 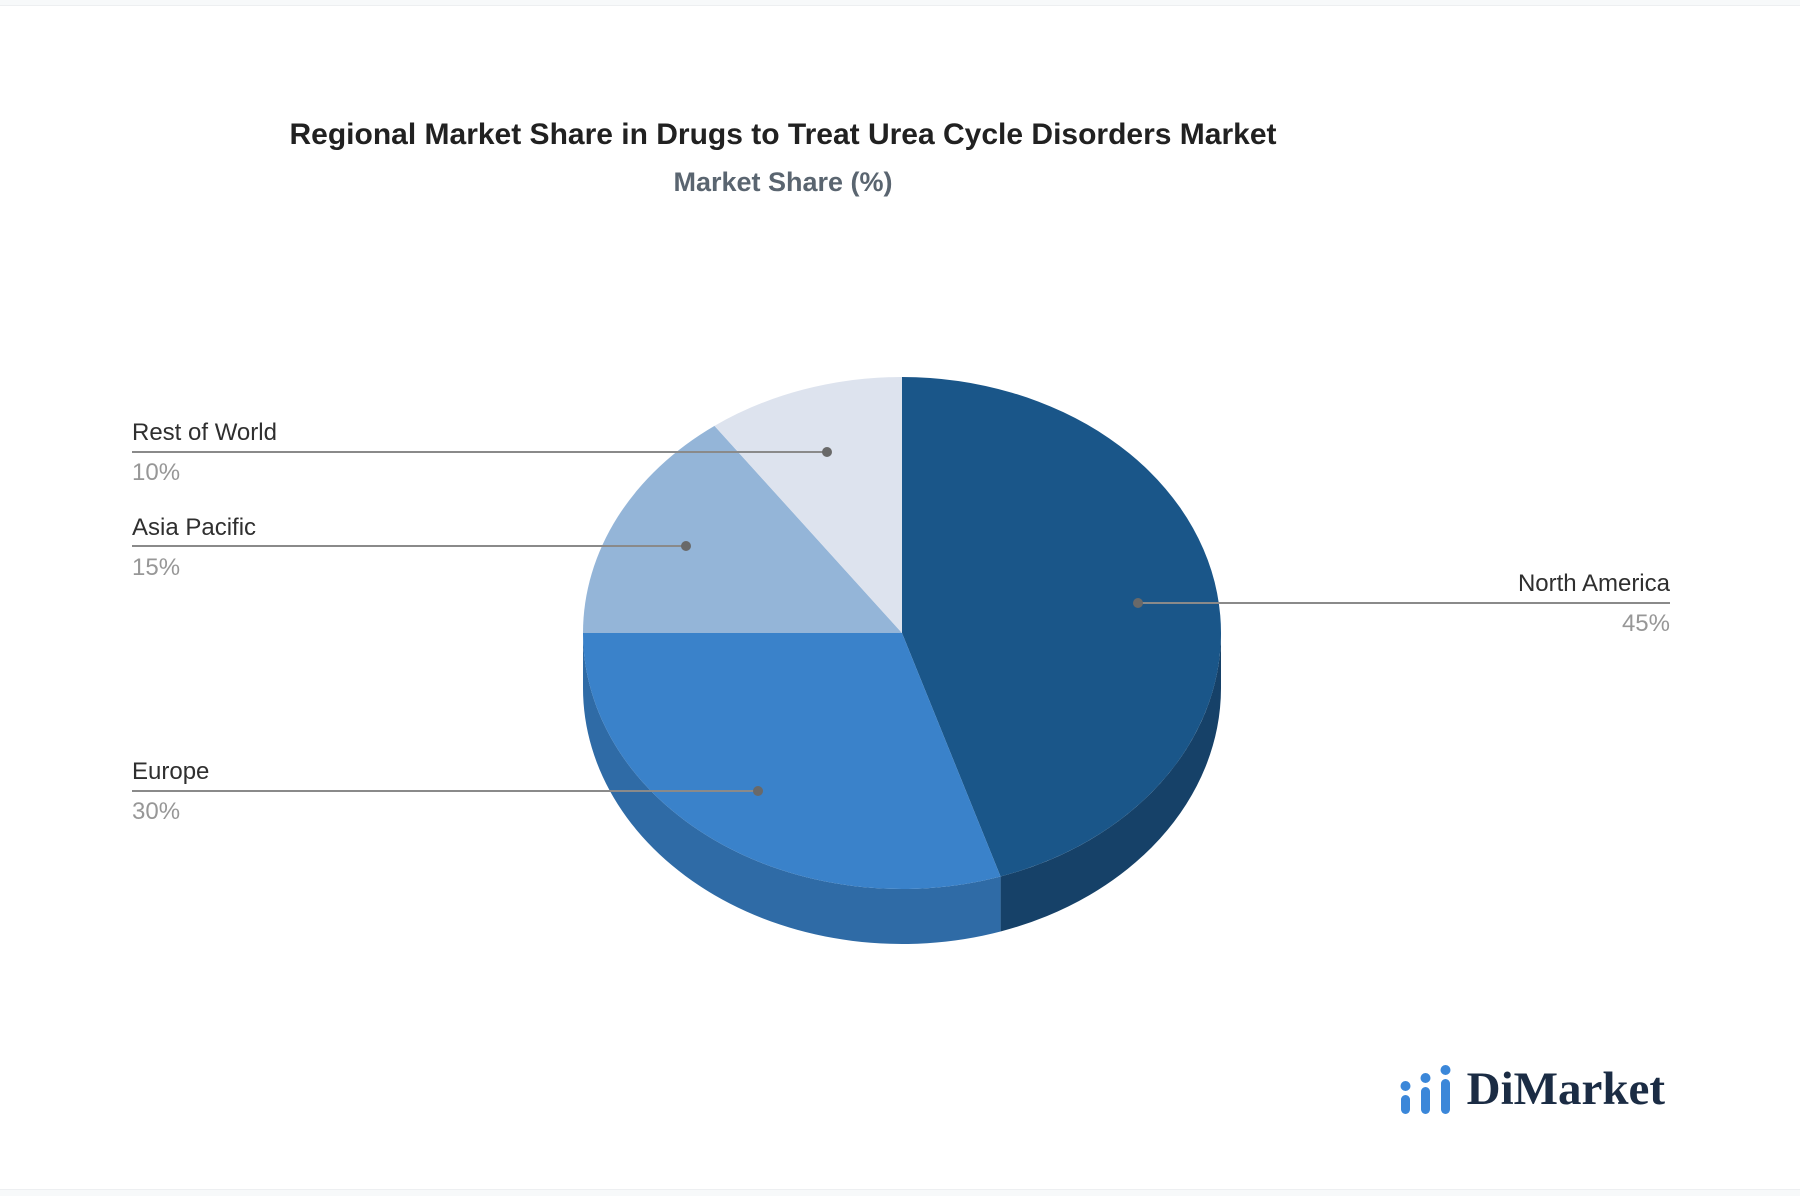 What do you see at coordinates (900, 3) in the screenshot?
I see `top-edge-strip` at bounding box center [900, 3].